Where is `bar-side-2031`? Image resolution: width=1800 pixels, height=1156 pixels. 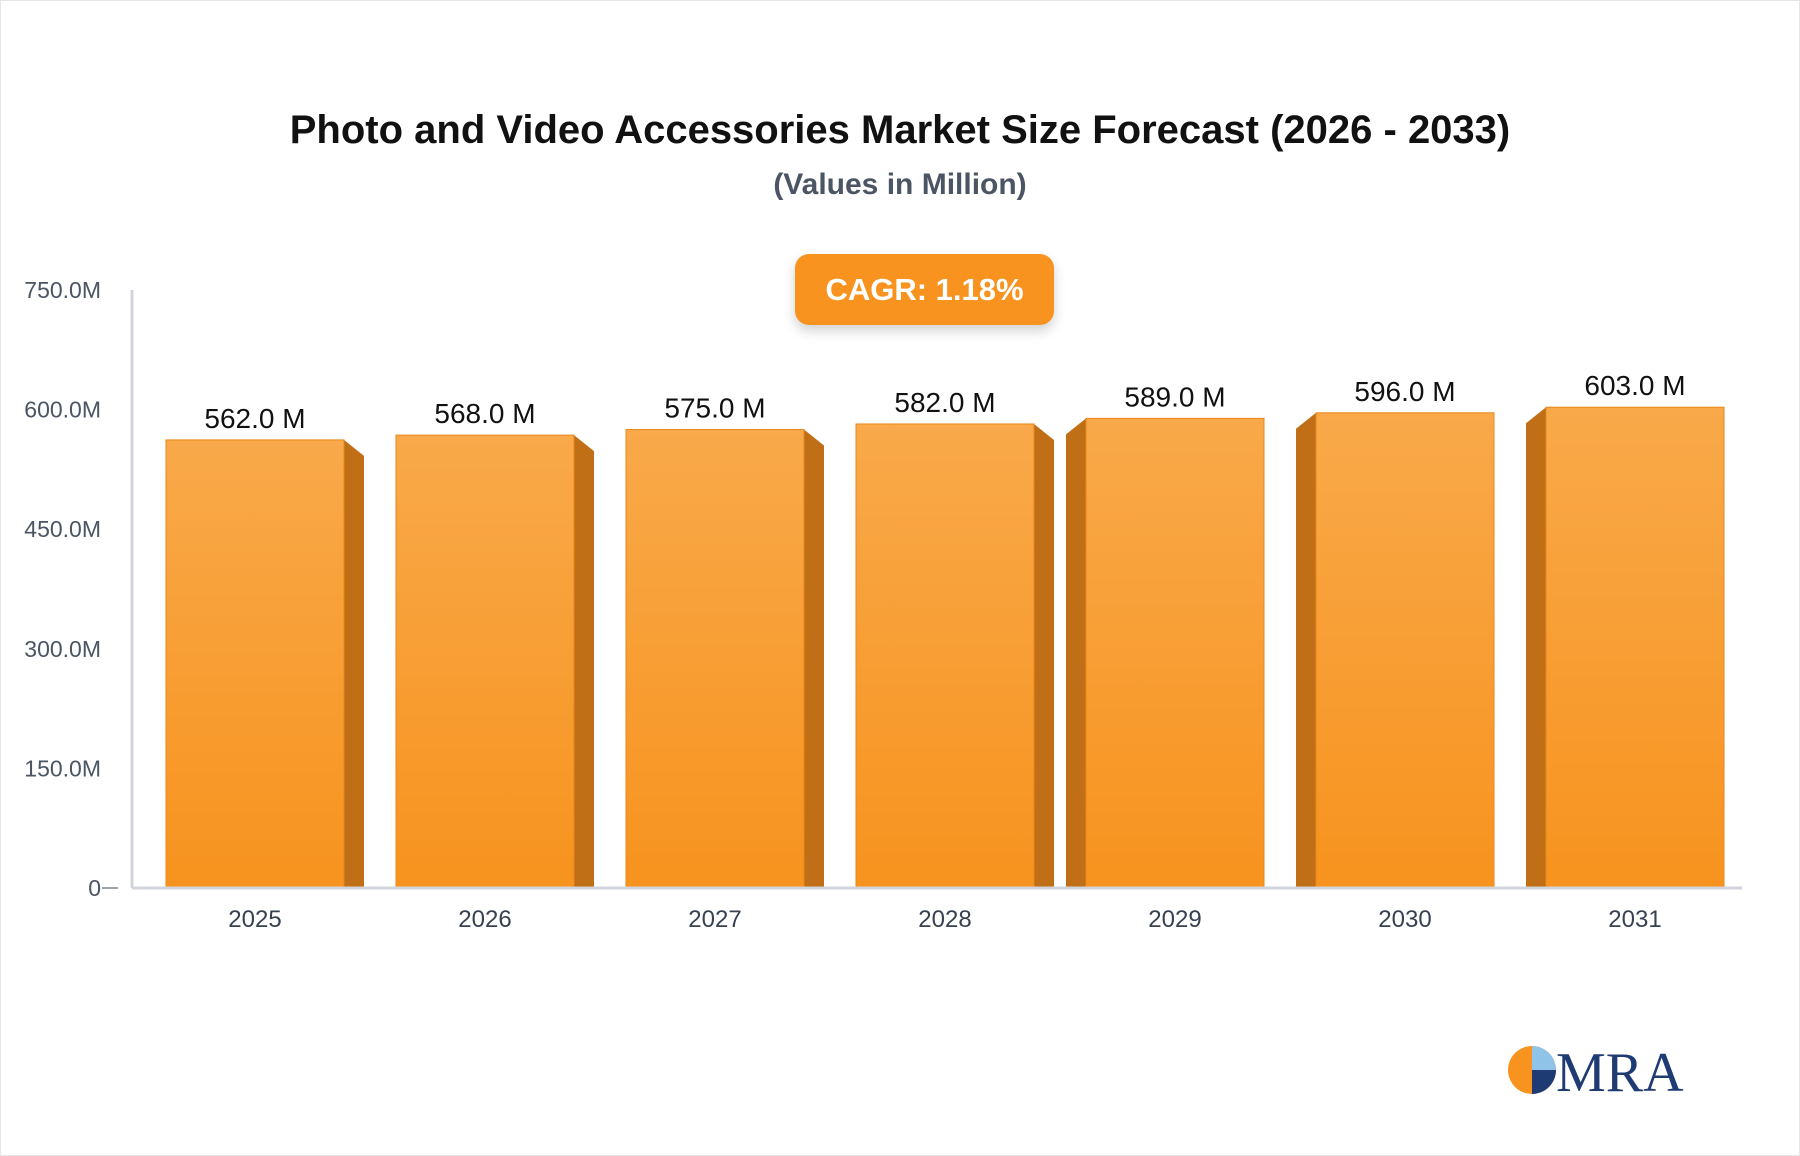
bar-side-2031 is located at coordinates (1536, 647).